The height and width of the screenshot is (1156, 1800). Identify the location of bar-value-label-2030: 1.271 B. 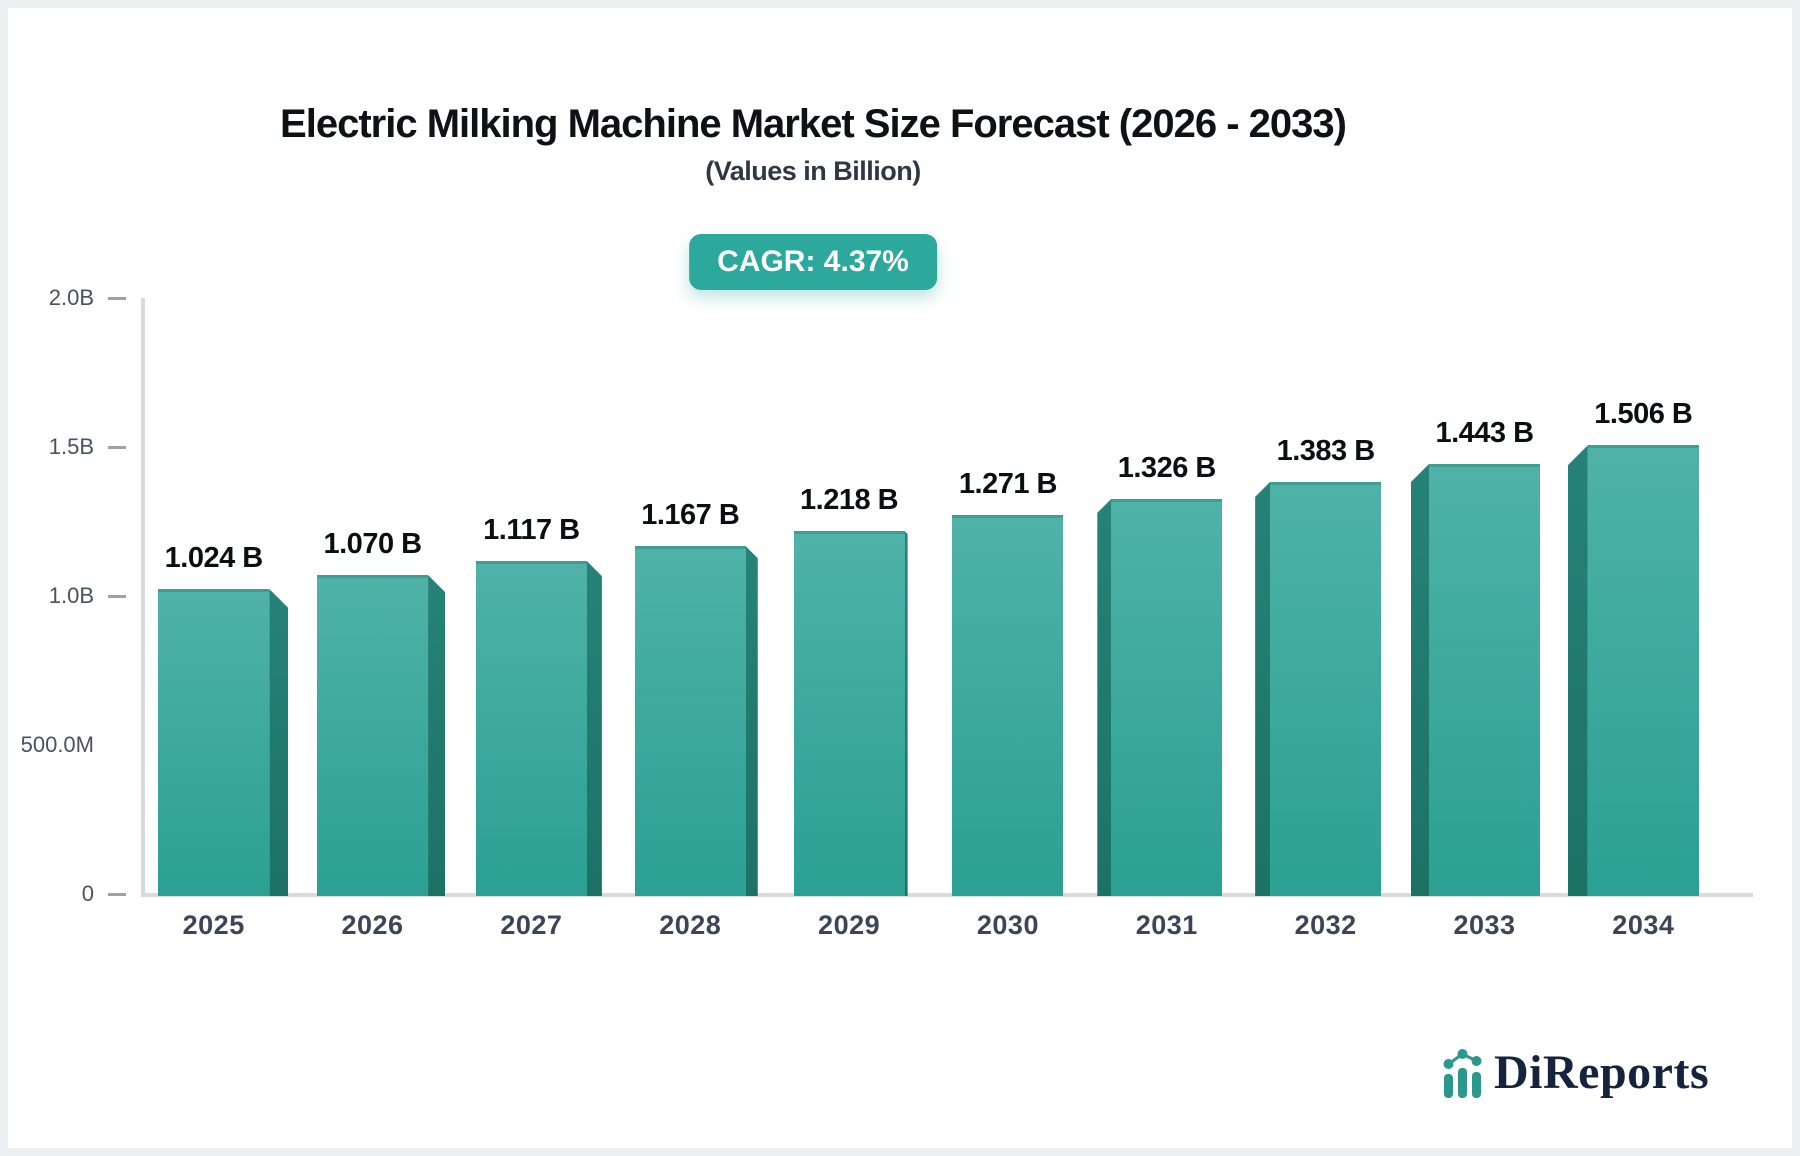
(1008, 484).